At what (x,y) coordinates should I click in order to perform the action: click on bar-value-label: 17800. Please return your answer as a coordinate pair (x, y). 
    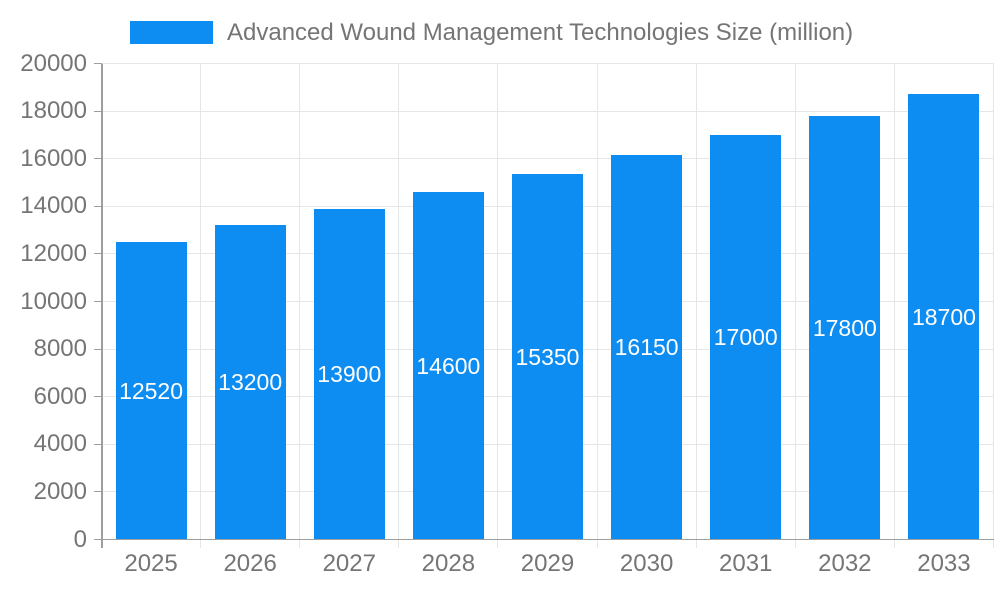
    Looking at the image, I should click on (844, 327).